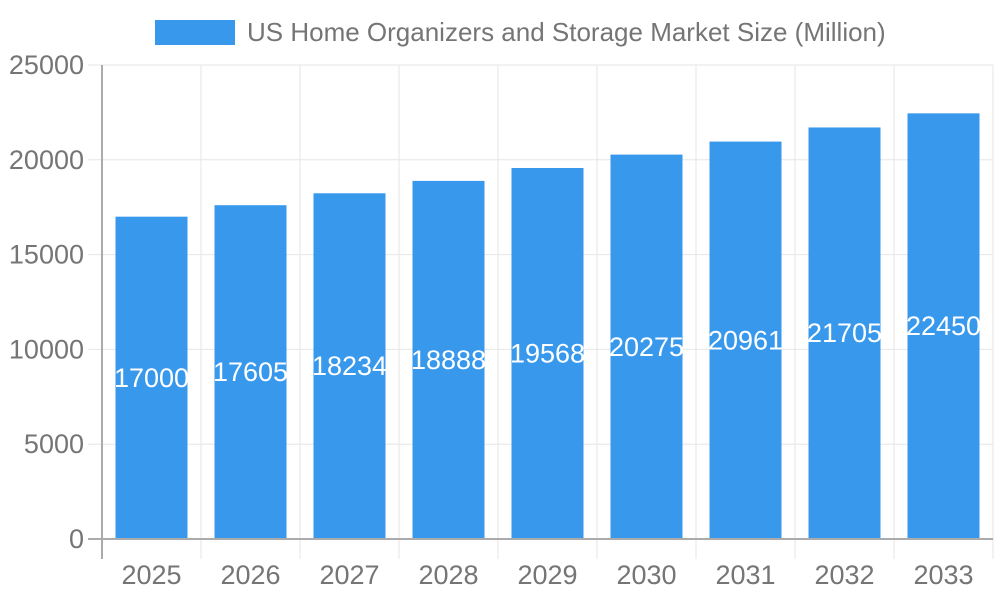 The height and width of the screenshot is (600, 1000). Describe the element at coordinates (76, 539) in the screenshot. I see `y-tick-label: 0` at that location.